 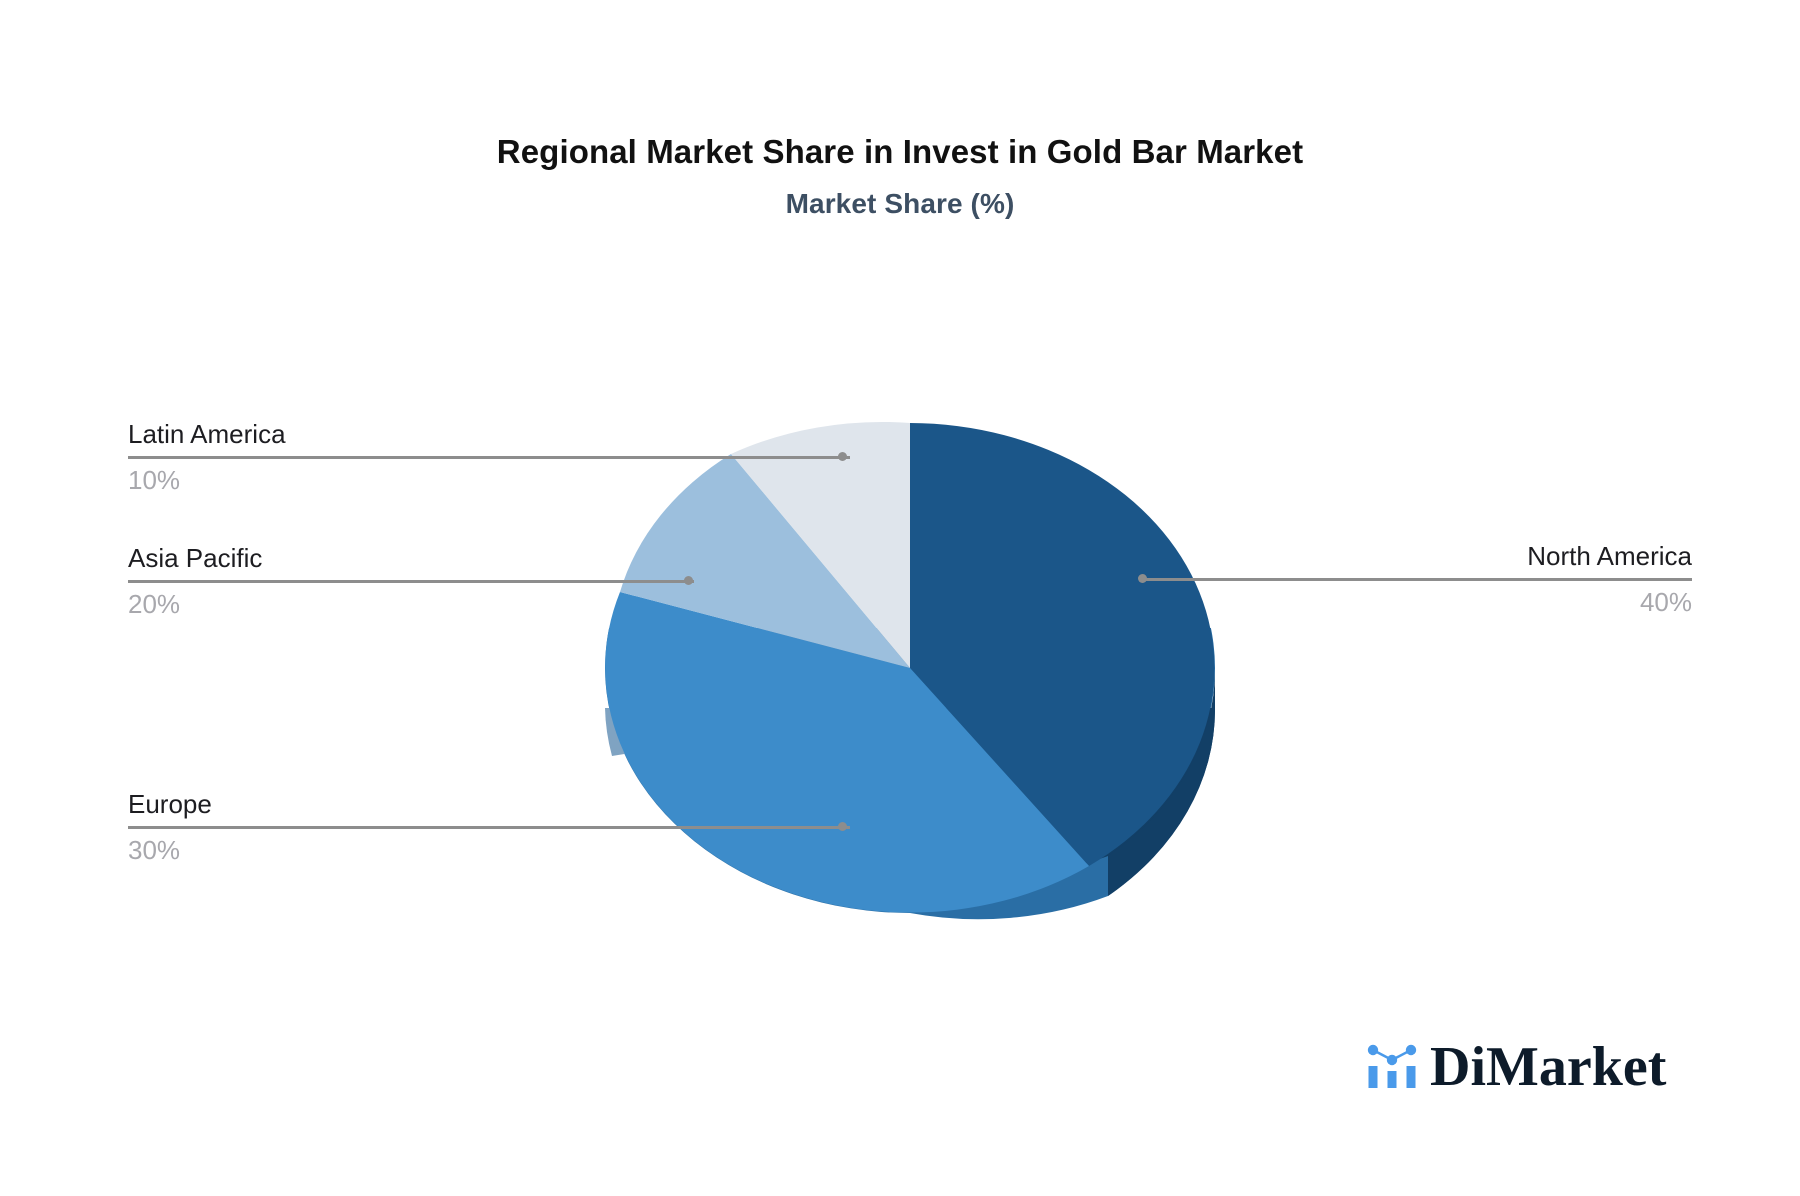 What do you see at coordinates (154, 850) in the screenshot?
I see `callout-value-europe: 30%` at bounding box center [154, 850].